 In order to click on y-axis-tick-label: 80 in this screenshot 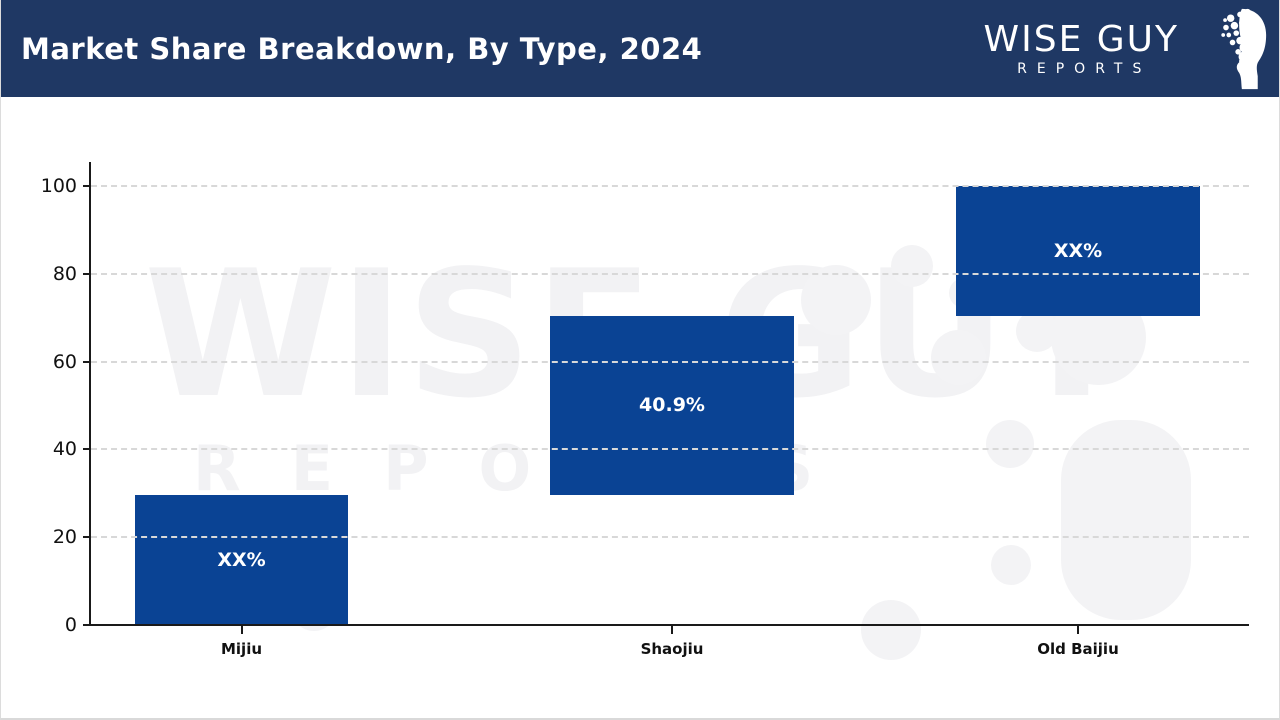, I will do `click(64, 273)`.